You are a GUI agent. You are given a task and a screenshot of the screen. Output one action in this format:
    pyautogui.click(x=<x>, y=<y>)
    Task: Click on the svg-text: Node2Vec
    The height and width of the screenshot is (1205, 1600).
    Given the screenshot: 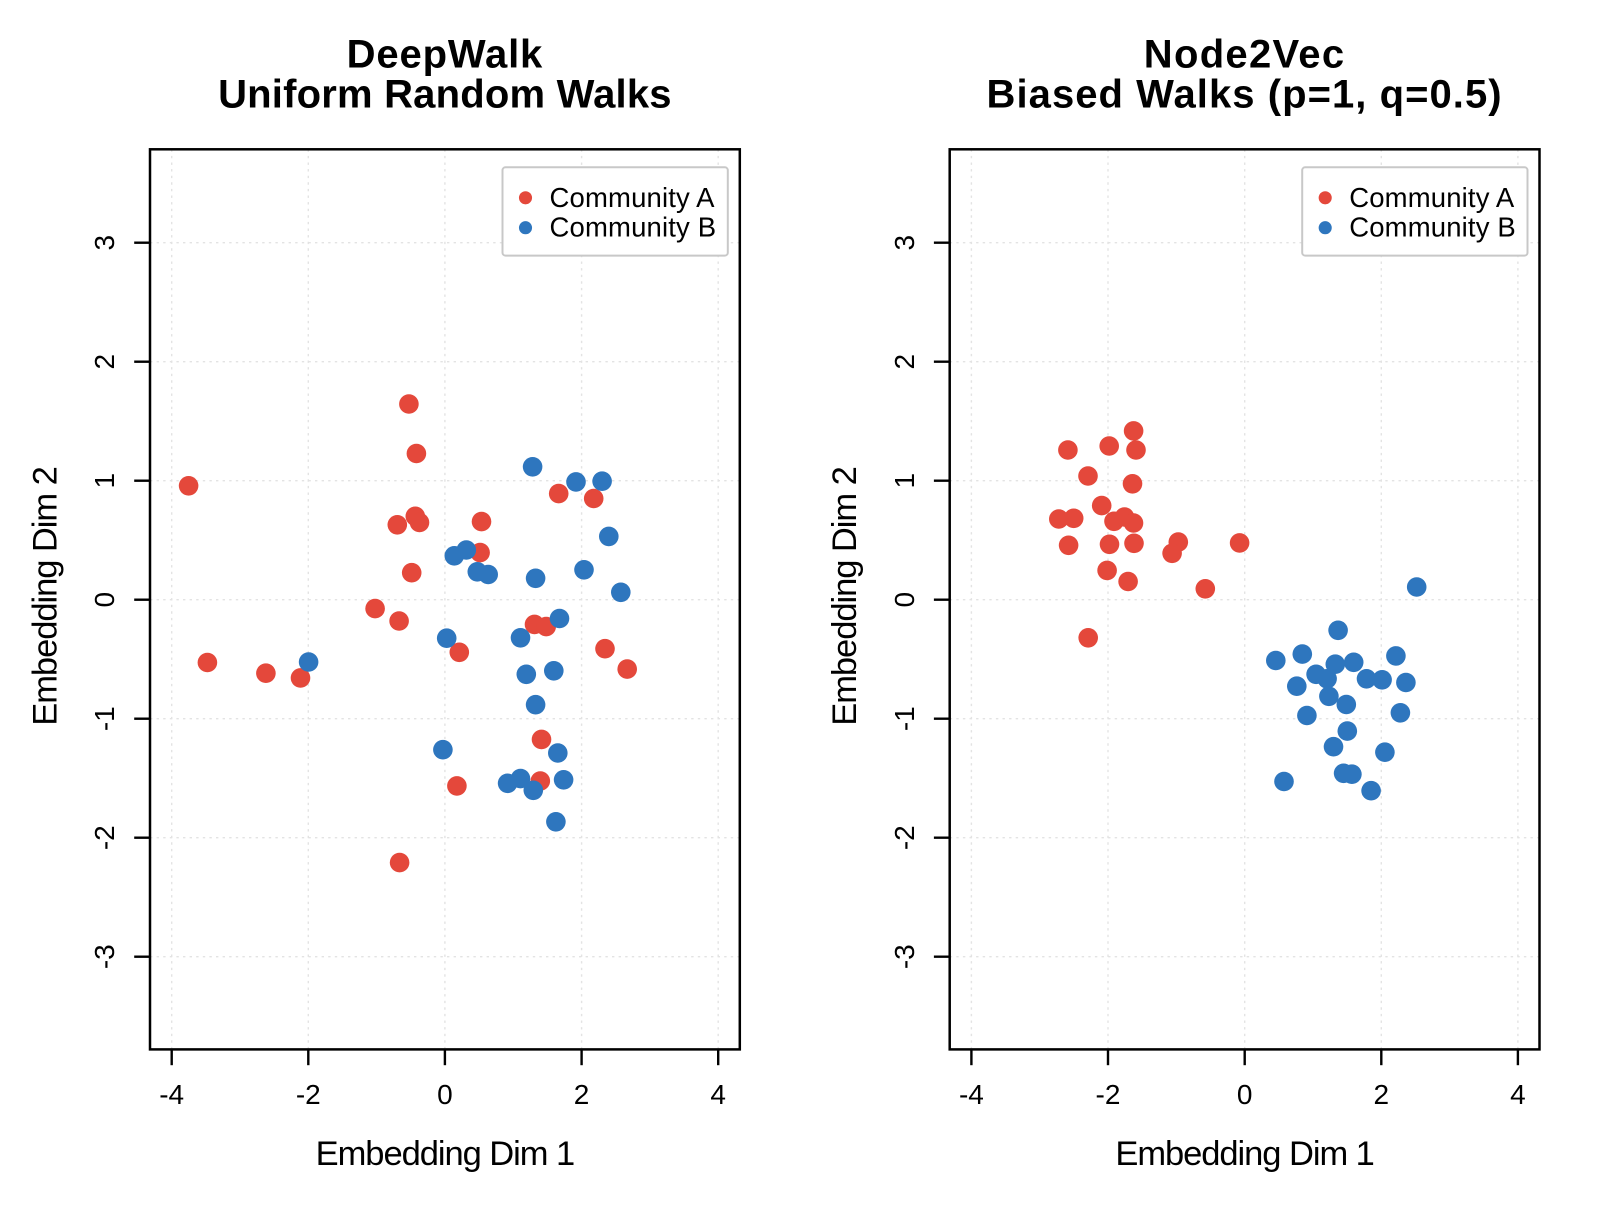 What is the action you would take?
    pyautogui.click(x=1245, y=55)
    